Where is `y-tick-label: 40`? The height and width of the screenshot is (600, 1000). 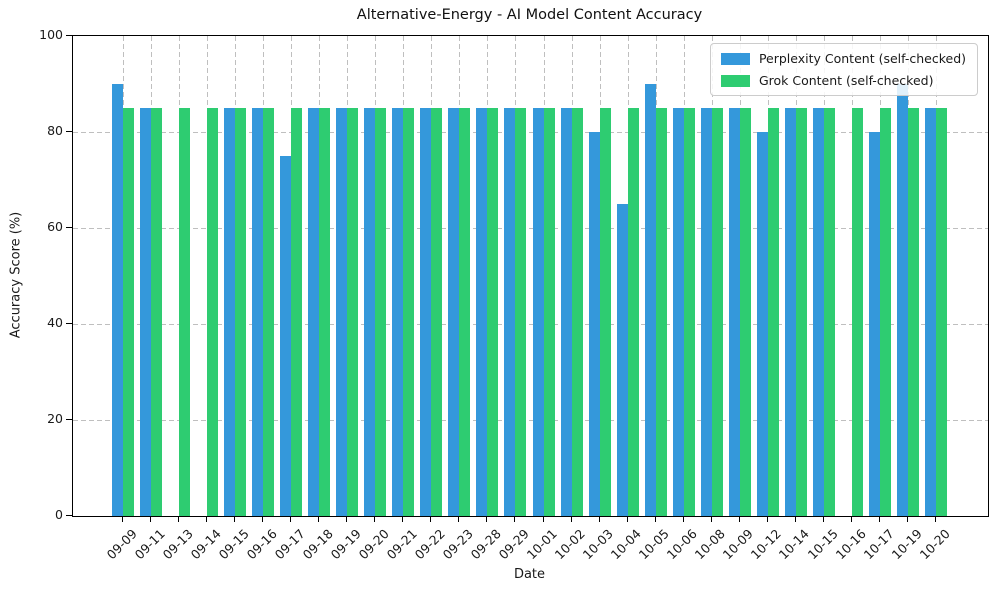 y-tick-label: 40 is located at coordinates (55, 322).